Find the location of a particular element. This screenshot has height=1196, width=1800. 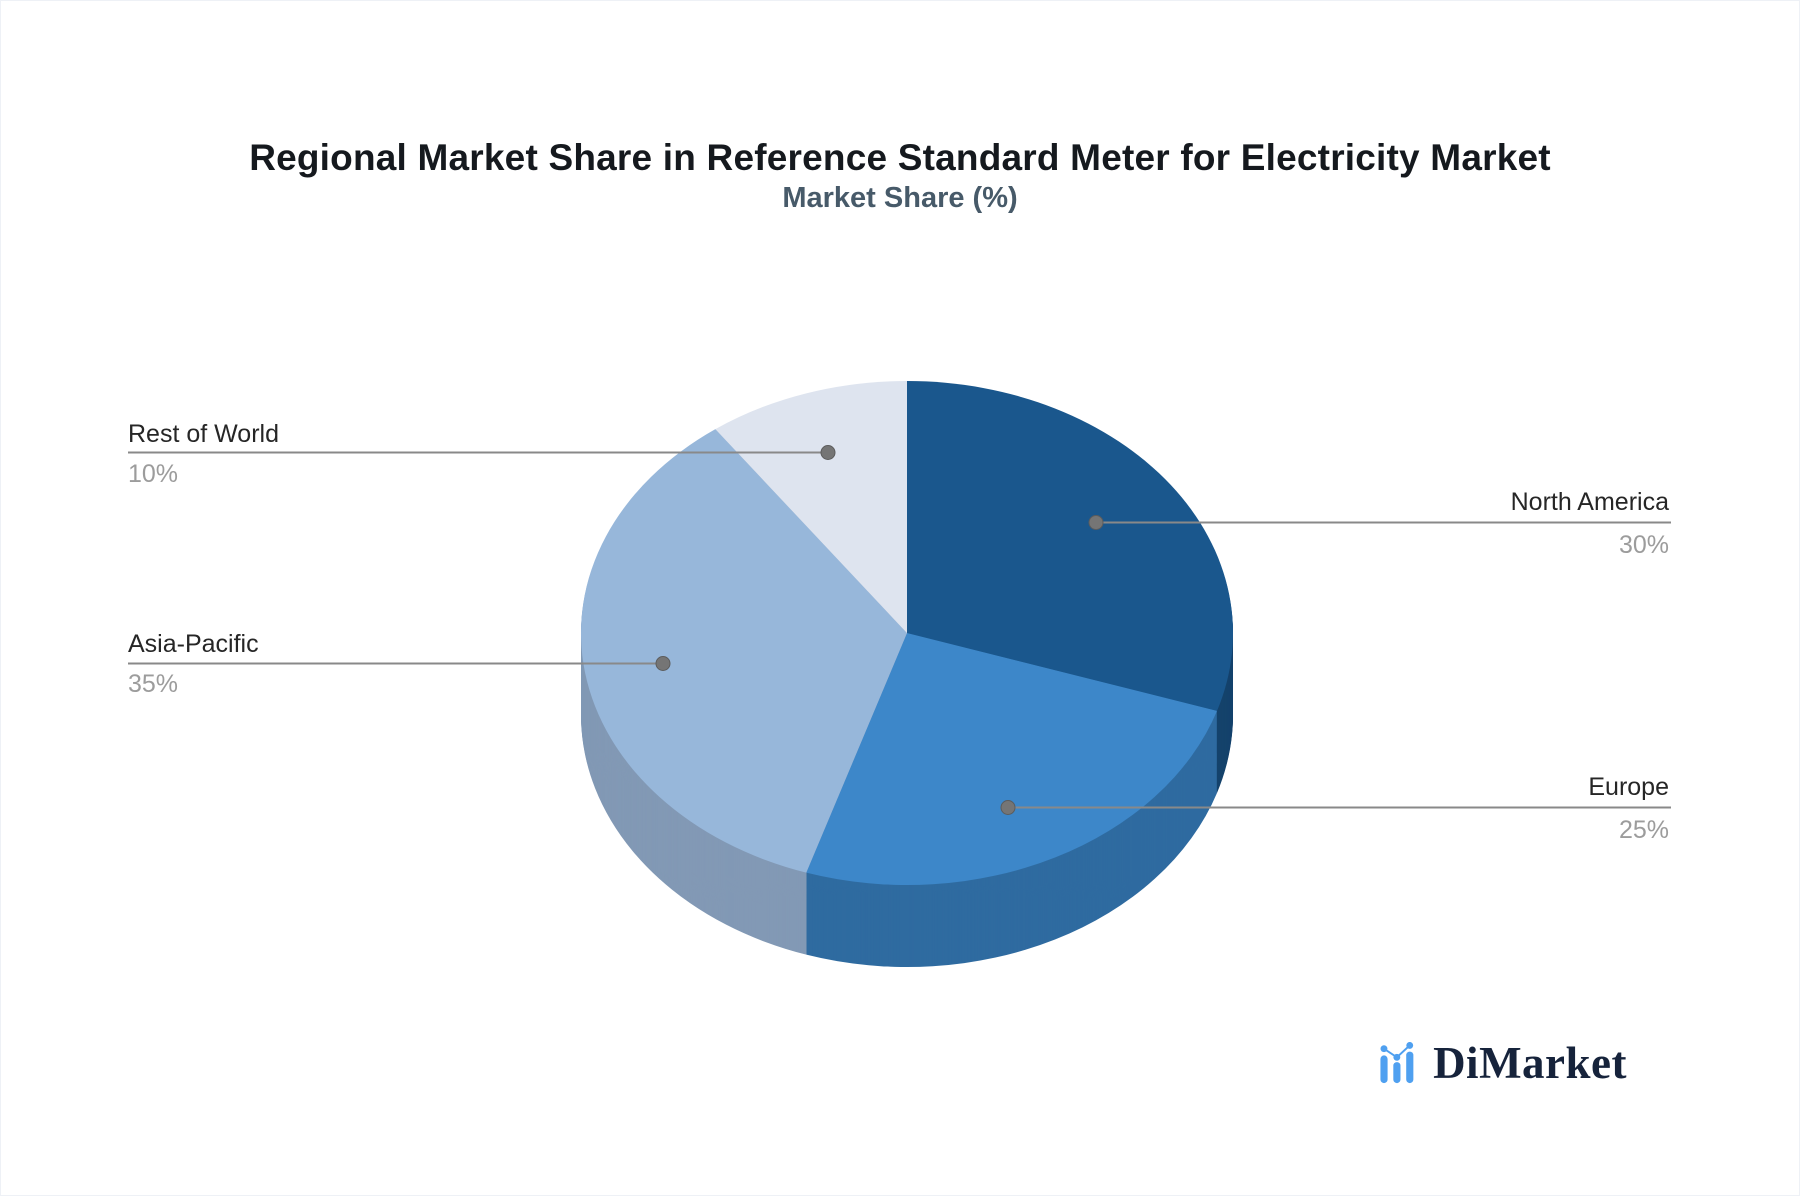

slice-label-europe: Europe is located at coordinates (1628, 787).